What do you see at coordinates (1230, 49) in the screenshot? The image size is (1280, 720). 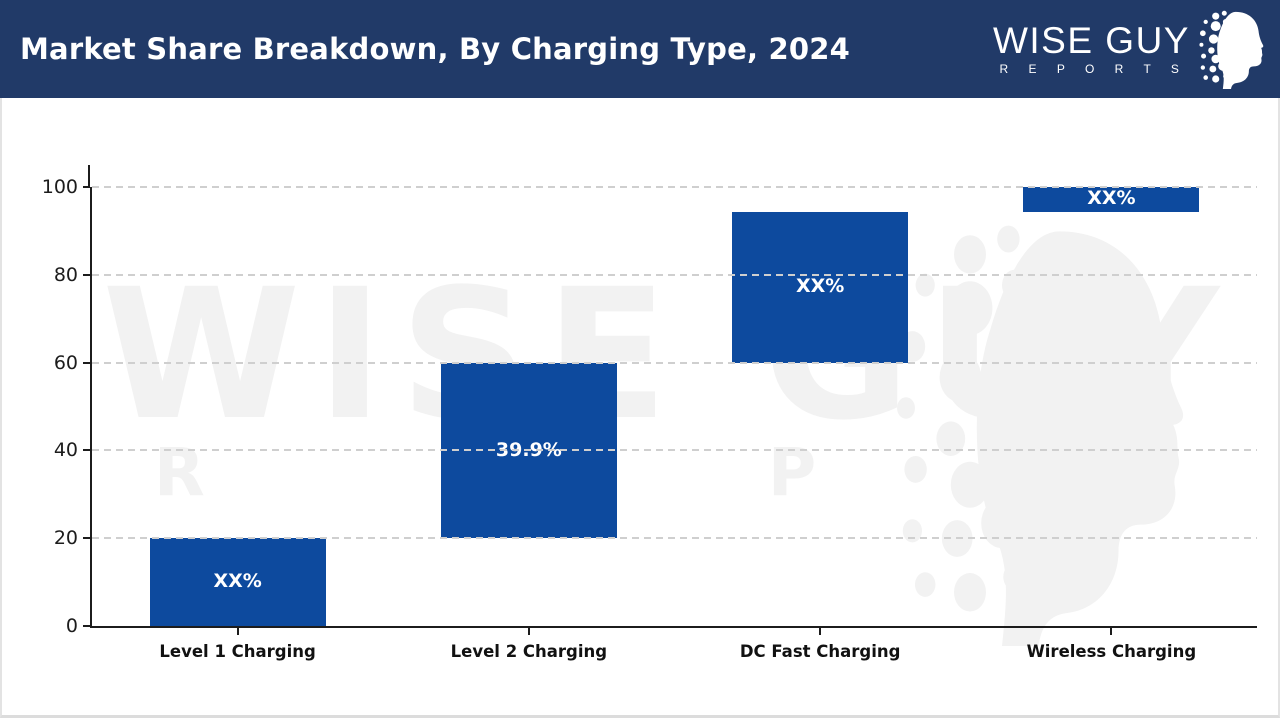 I see `wise-guy-head-icon` at bounding box center [1230, 49].